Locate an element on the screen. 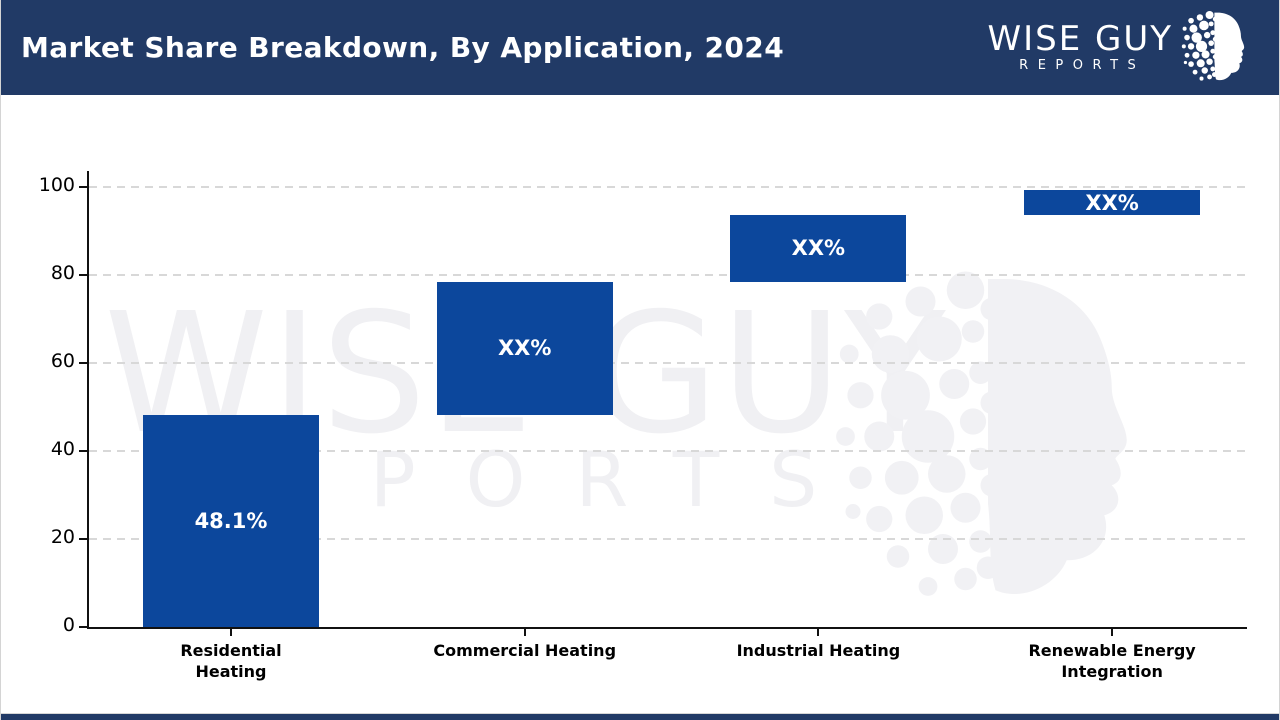 The width and height of the screenshot is (1280, 720). y-tick-label: 40 is located at coordinates (62, 449).